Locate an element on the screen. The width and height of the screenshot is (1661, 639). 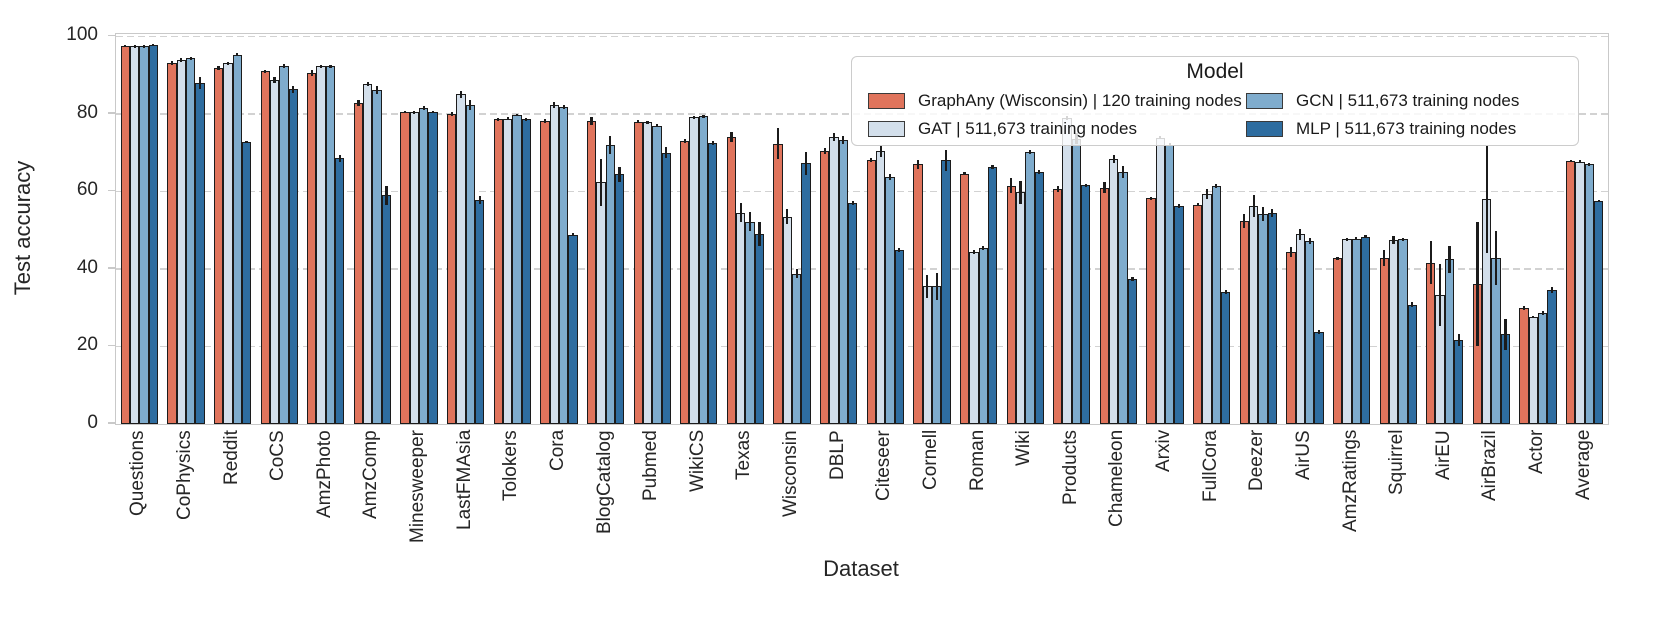
y-tick-label: 20 is located at coordinates (87, 345).